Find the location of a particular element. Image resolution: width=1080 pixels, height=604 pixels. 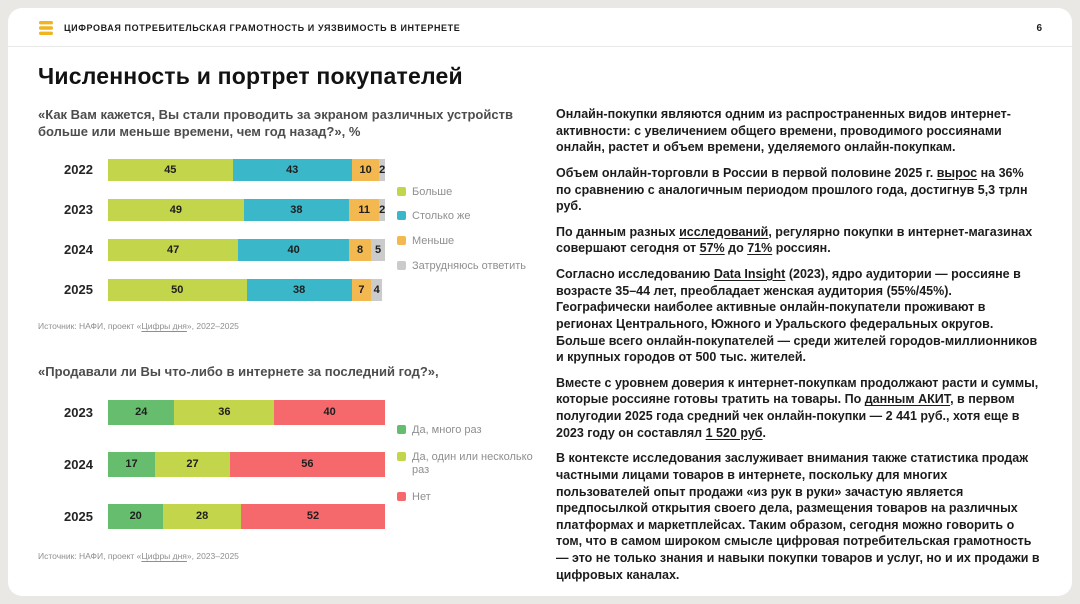

legend-label: Больше is located at coordinates (432, 191).